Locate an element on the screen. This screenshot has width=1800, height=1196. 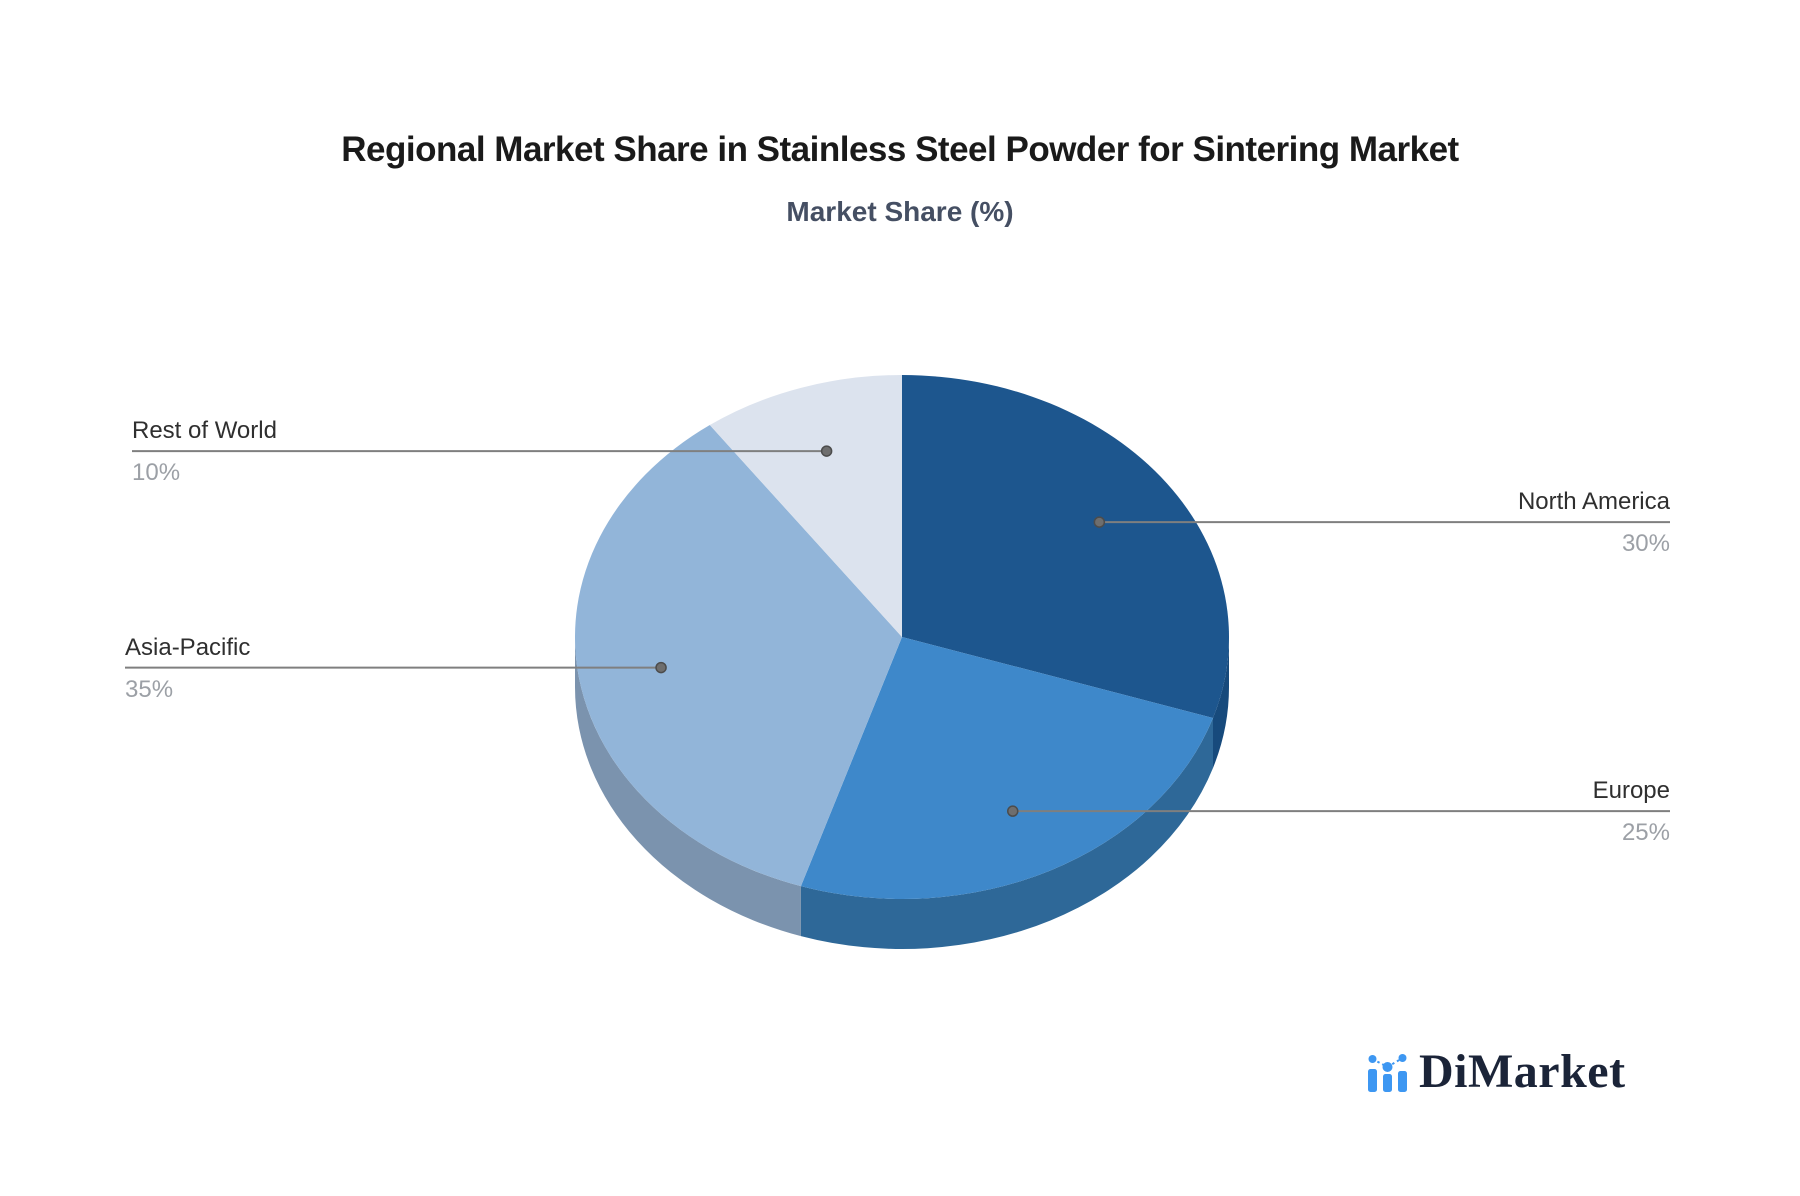
leader-dot-Asia-Pacific is located at coordinates (661, 667).